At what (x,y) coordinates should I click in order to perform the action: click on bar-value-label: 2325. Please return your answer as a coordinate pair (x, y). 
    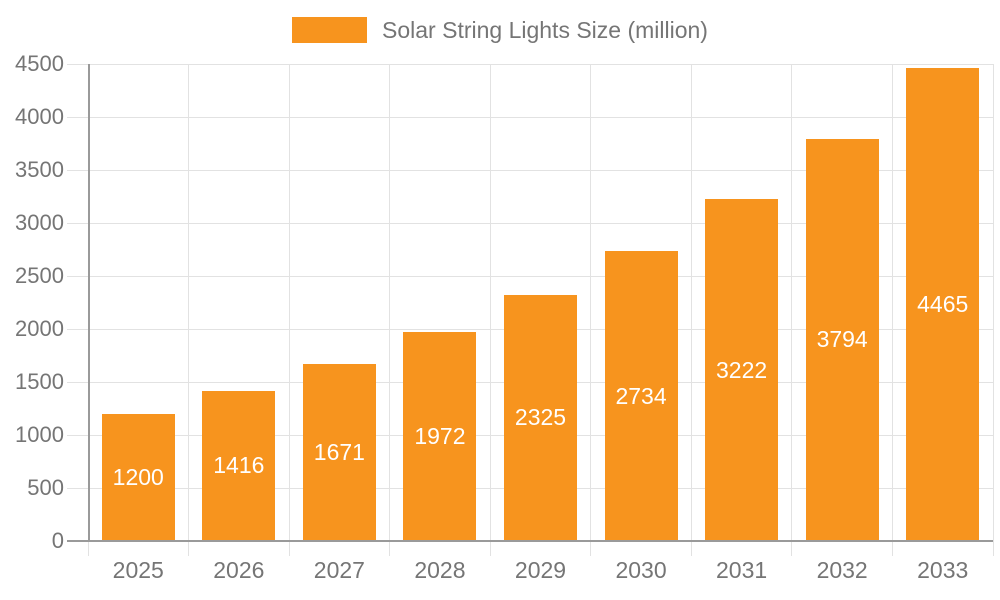
    Looking at the image, I should click on (540, 417).